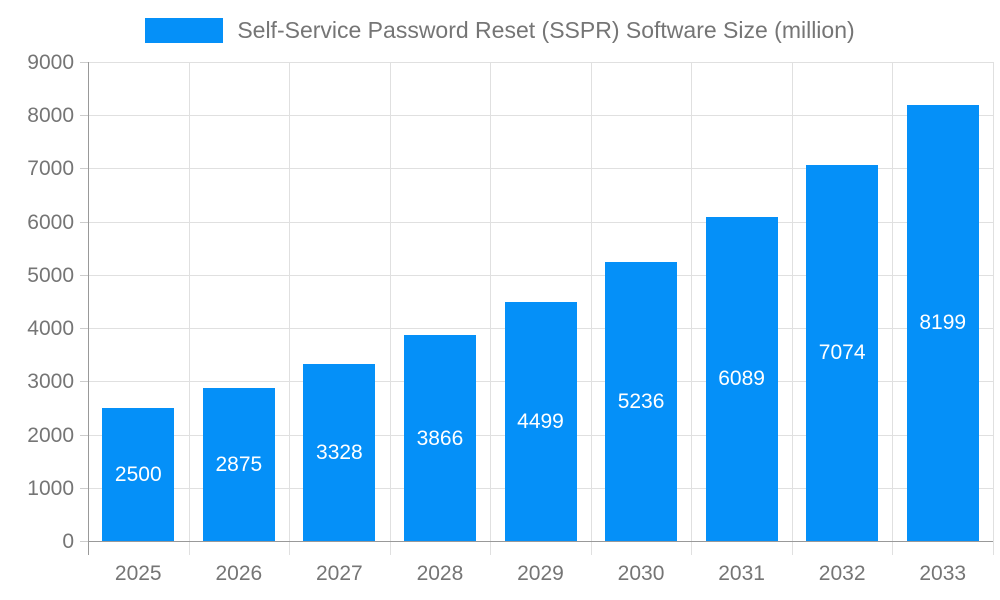 The height and width of the screenshot is (600, 1000). What do you see at coordinates (50, 435) in the screenshot?
I see `y-axis-label: 2000` at bounding box center [50, 435].